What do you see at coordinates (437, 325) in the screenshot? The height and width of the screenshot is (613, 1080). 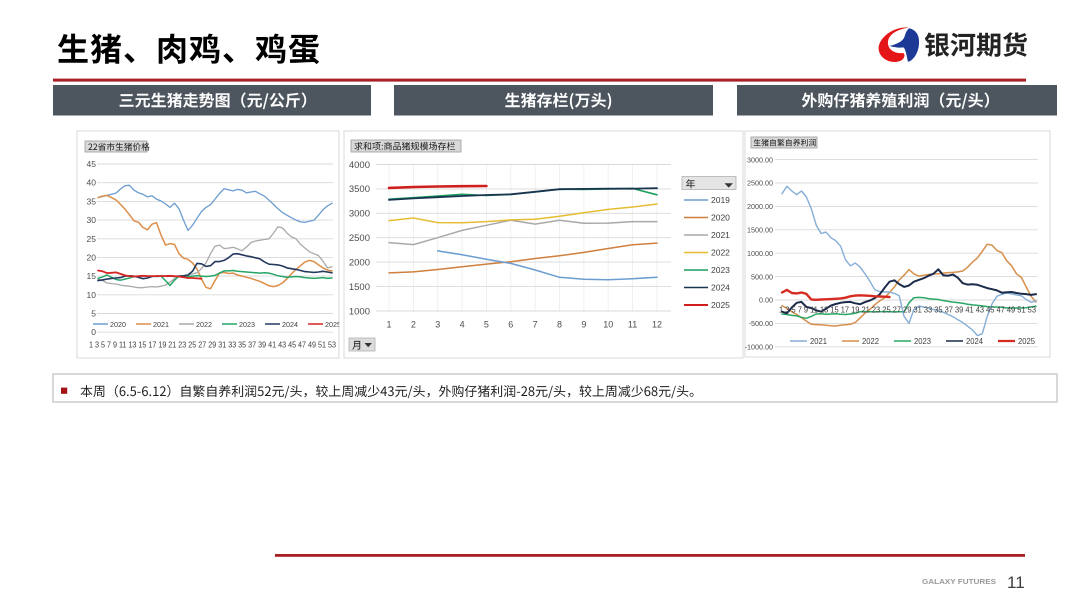 I see `svg-text: 3` at bounding box center [437, 325].